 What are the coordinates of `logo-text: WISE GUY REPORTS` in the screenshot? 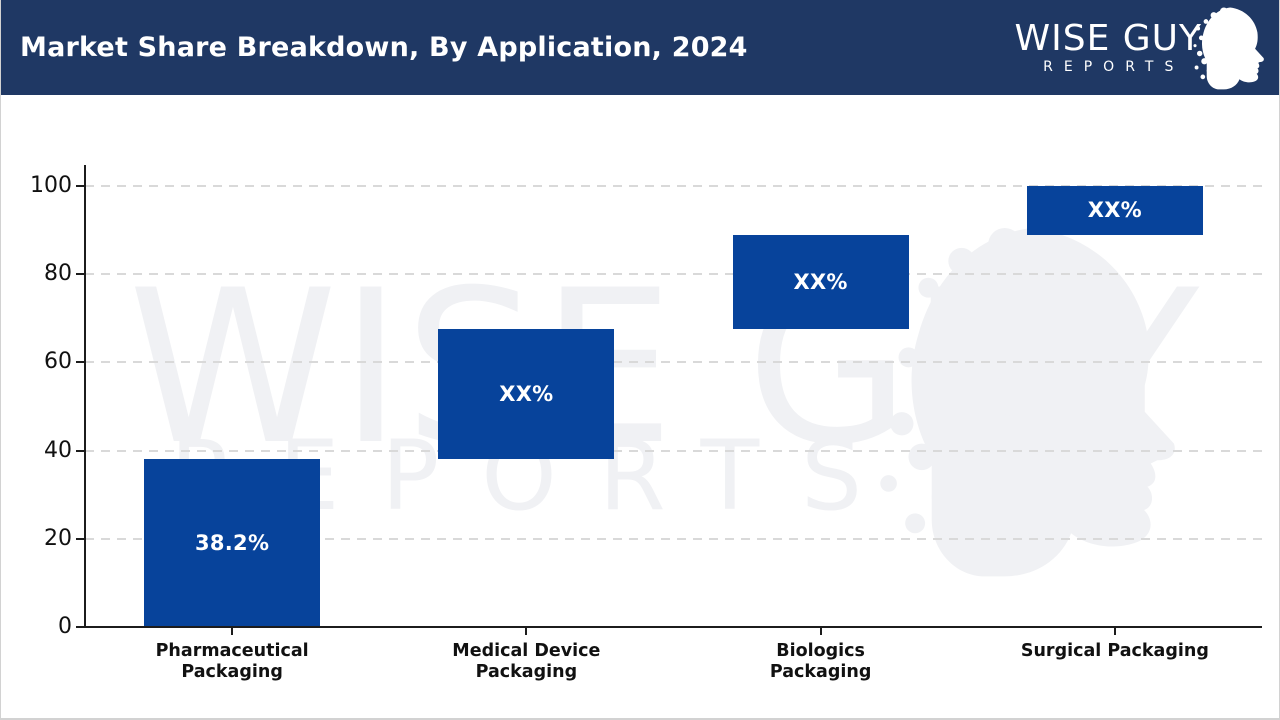 It's located at (1108, 46).